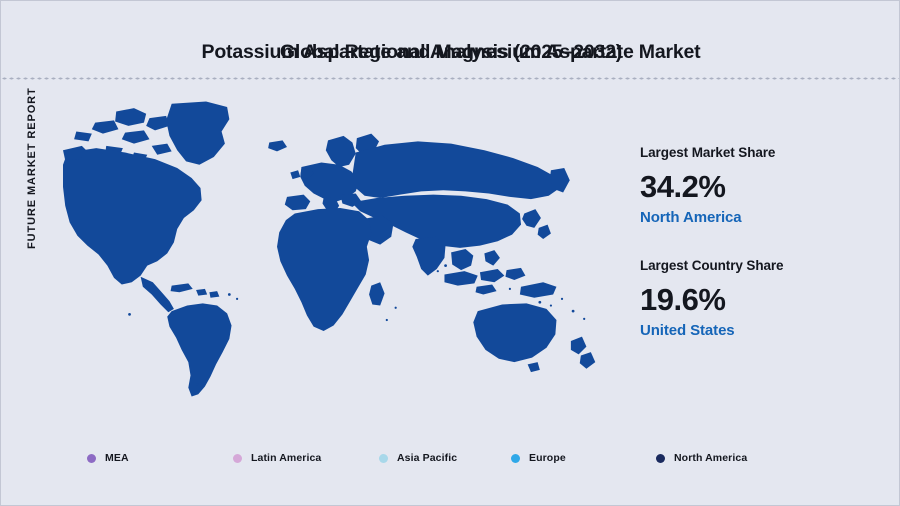 This screenshot has height=506, width=900. I want to click on legend-item-mea: MEA, so click(108, 458).